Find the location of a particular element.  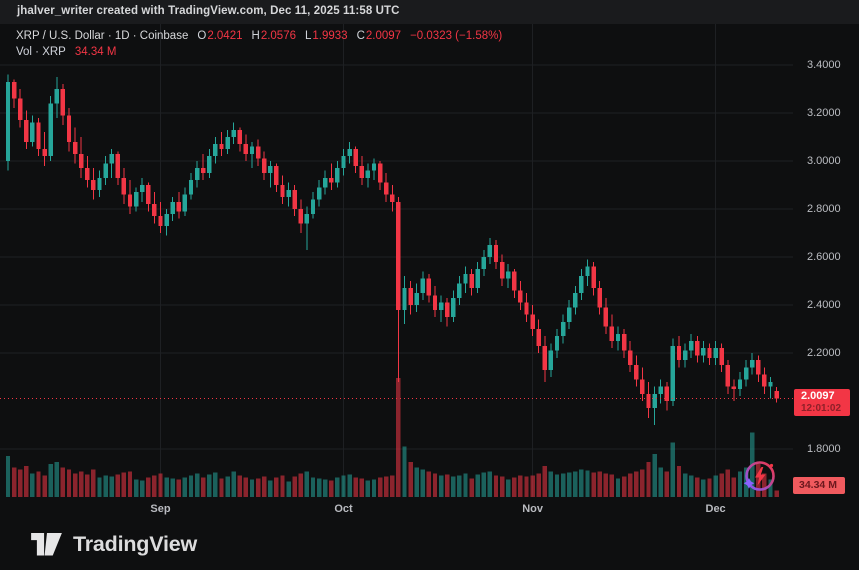

time-tick-label: Oct is located at coordinates (343, 509).